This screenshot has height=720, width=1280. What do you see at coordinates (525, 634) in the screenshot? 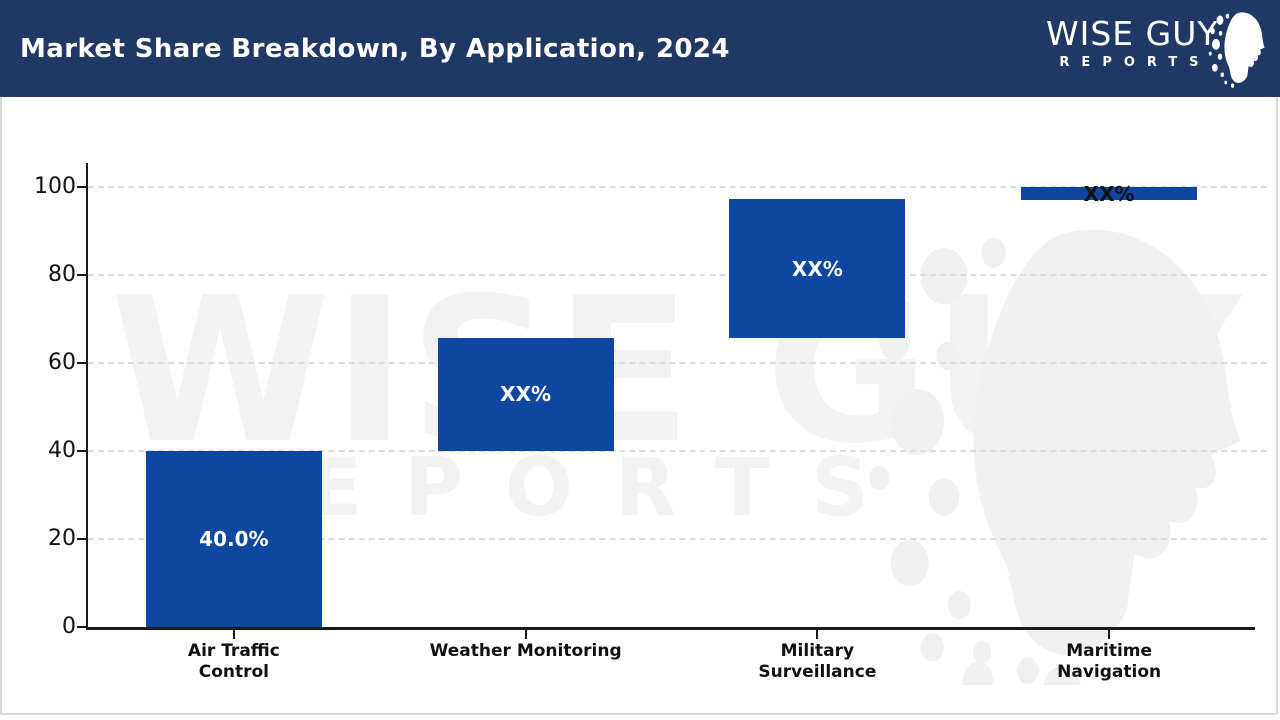
I see `x-tick-mark-weather-monitoring` at bounding box center [525, 634].